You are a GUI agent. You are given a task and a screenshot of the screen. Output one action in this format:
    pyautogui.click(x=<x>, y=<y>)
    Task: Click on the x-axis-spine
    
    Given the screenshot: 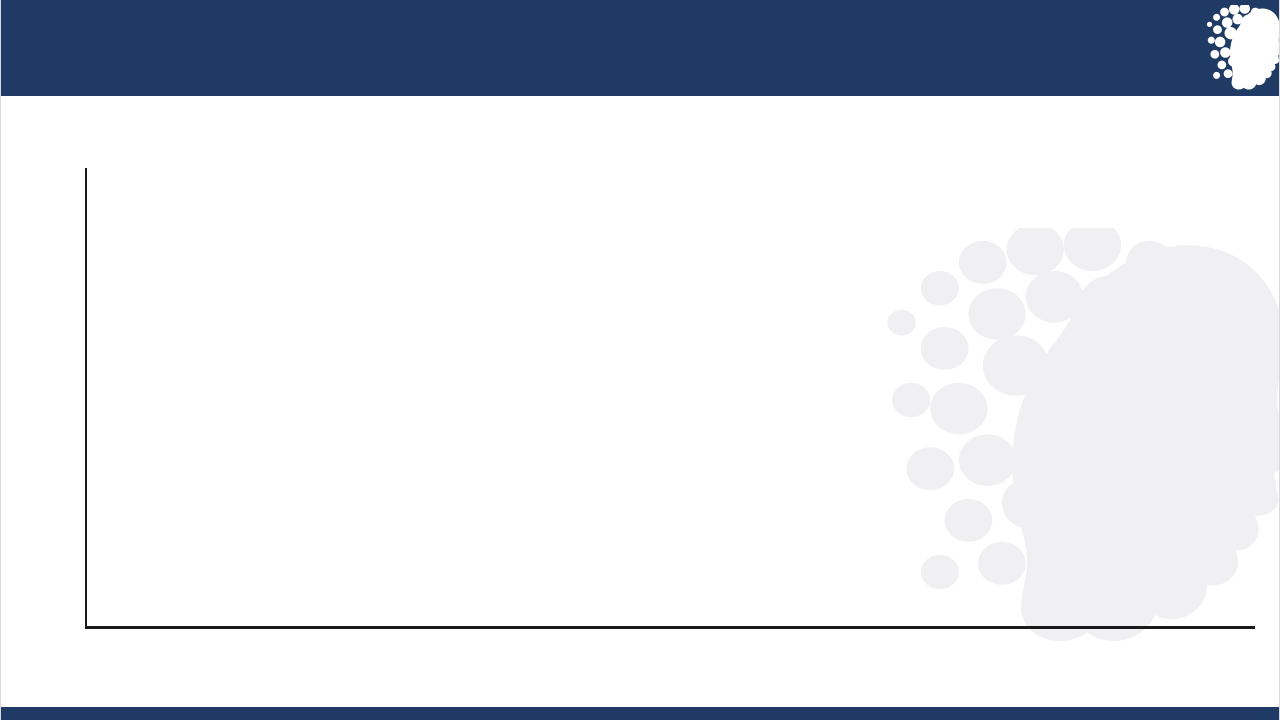 What is the action you would take?
    pyautogui.click(x=670, y=627)
    